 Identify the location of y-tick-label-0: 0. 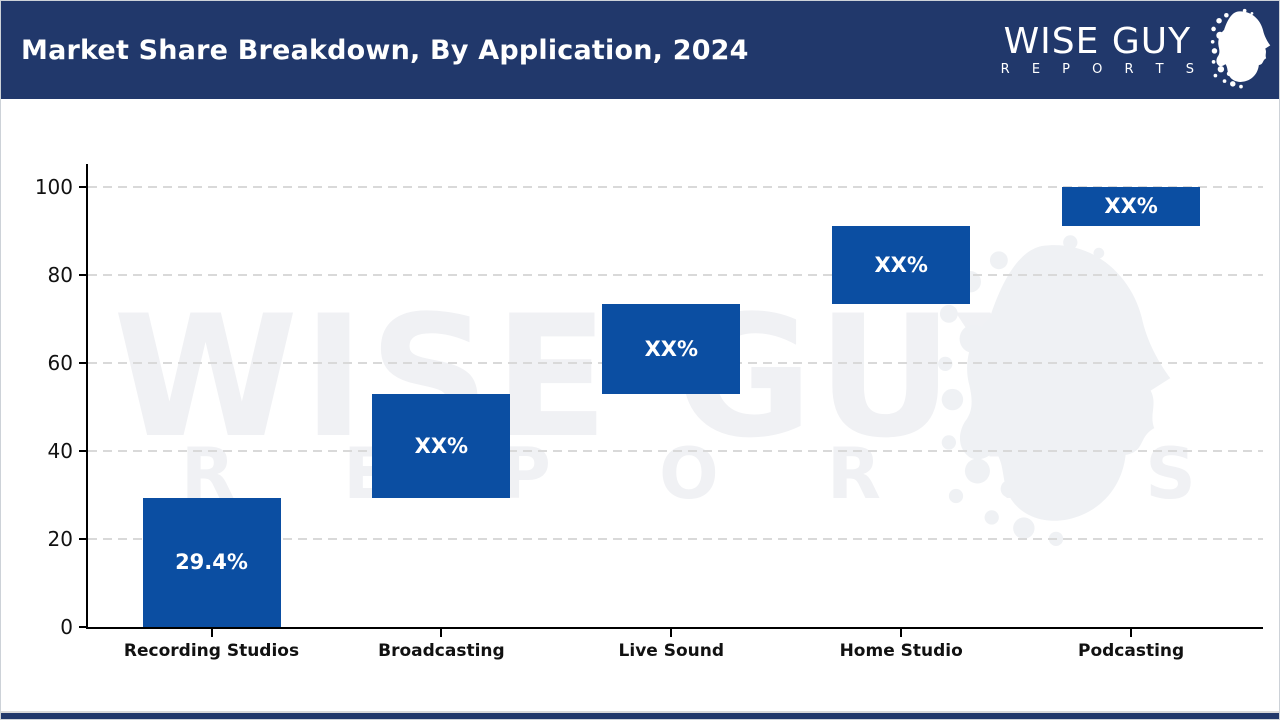
(66, 627).